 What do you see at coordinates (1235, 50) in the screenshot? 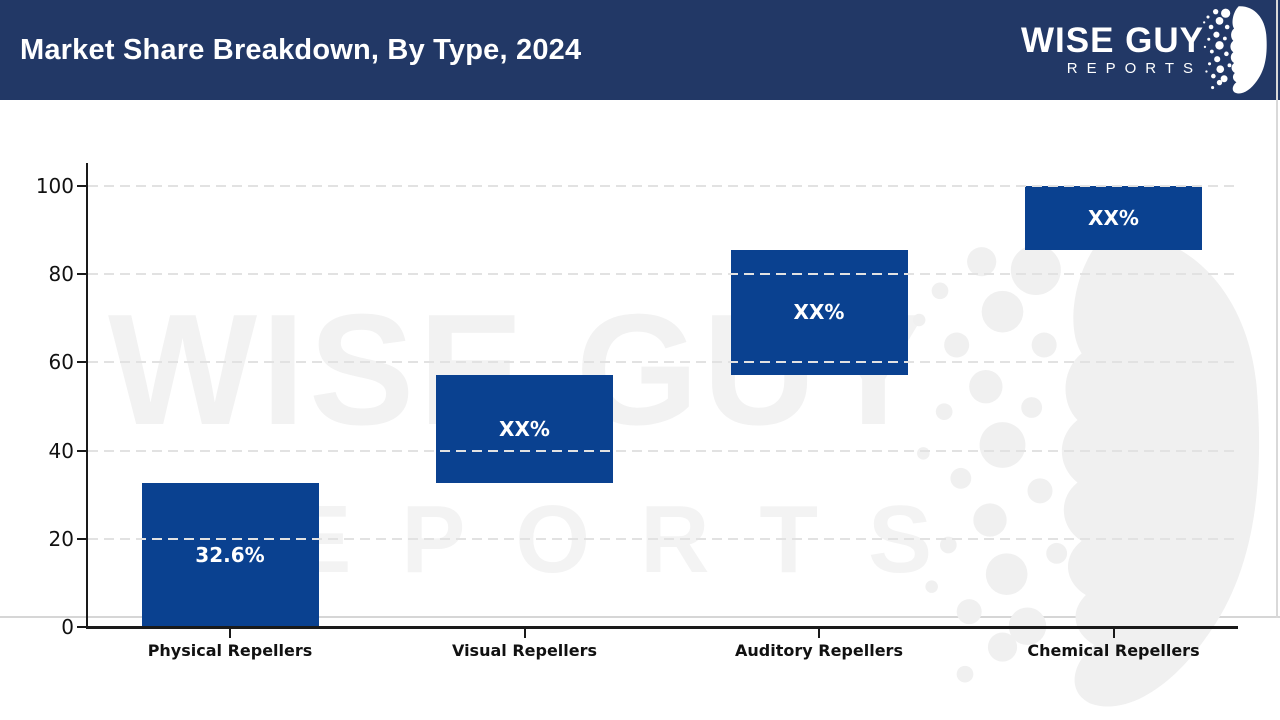
I see `brand-head-icon` at bounding box center [1235, 50].